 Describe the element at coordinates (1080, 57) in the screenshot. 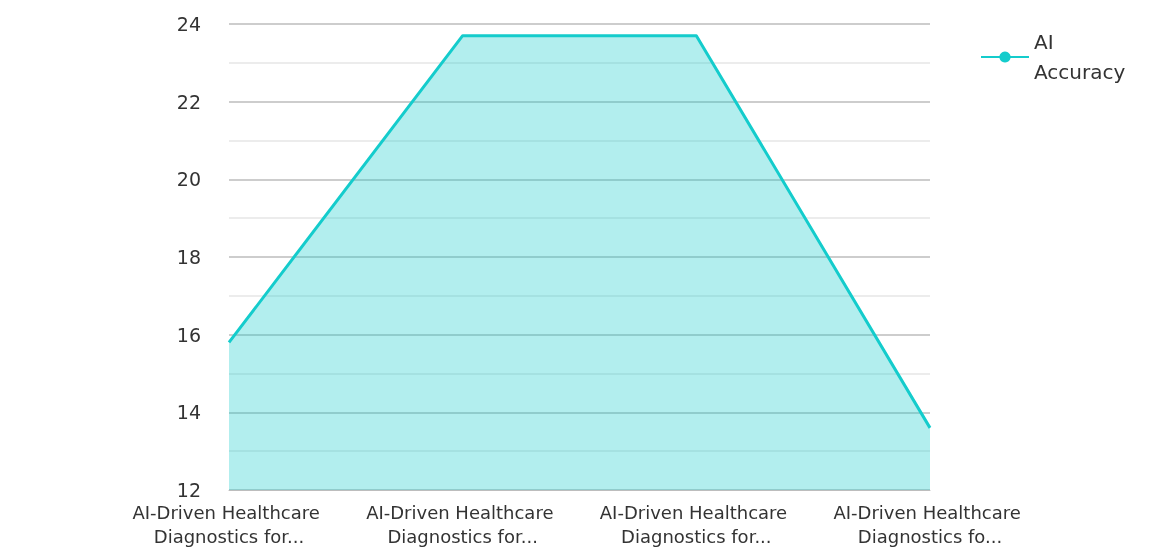

I see `legend-label: AI Accuracy` at that location.